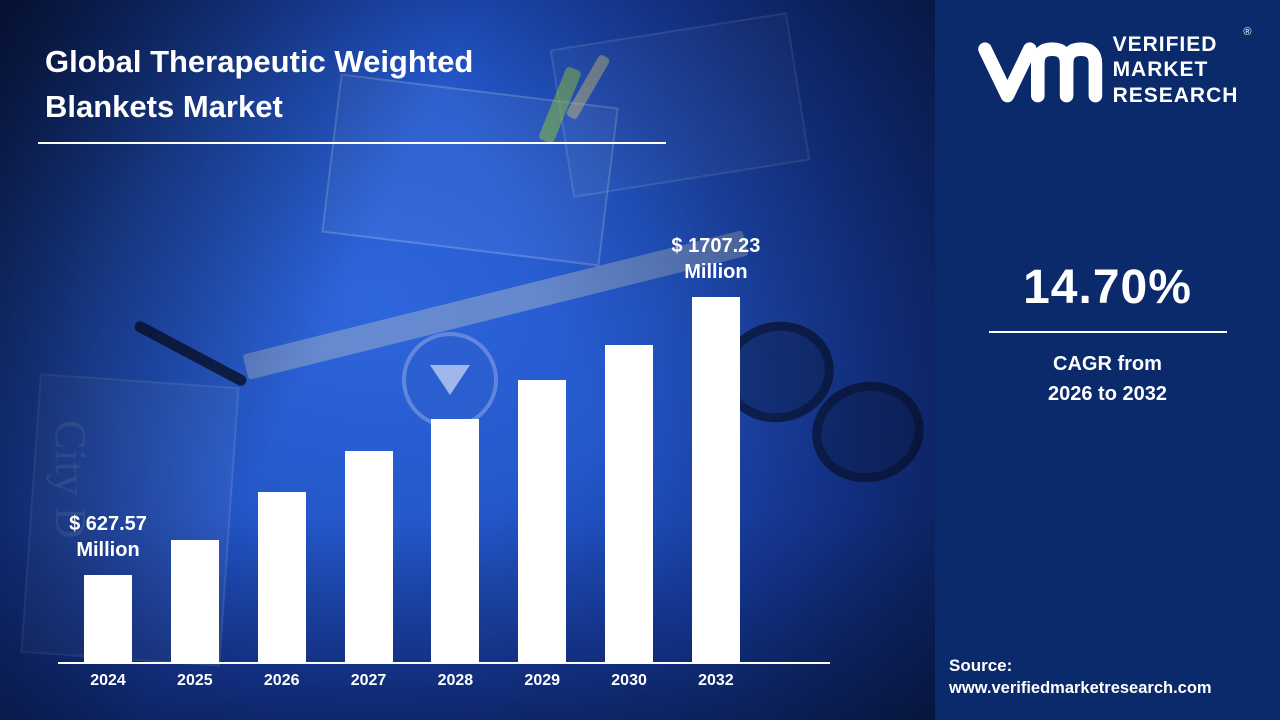 This screenshot has width=1280, height=720. Describe the element at coordinates (352, 142) in the screenshot. I see `title-underline-divider` at that location.